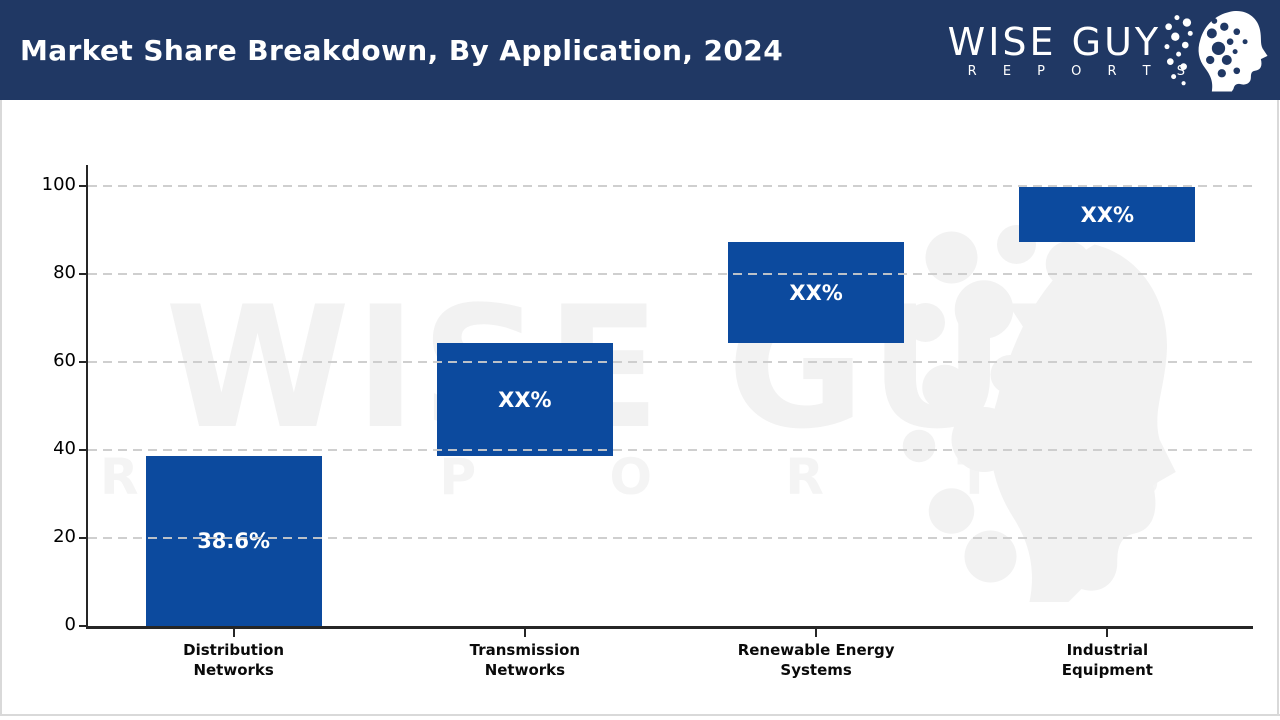  What do you see at coordinates (64, 448) in the screenshot?
I see `y-axis-tick-label-40: 40` at bounding box center [64, 448].